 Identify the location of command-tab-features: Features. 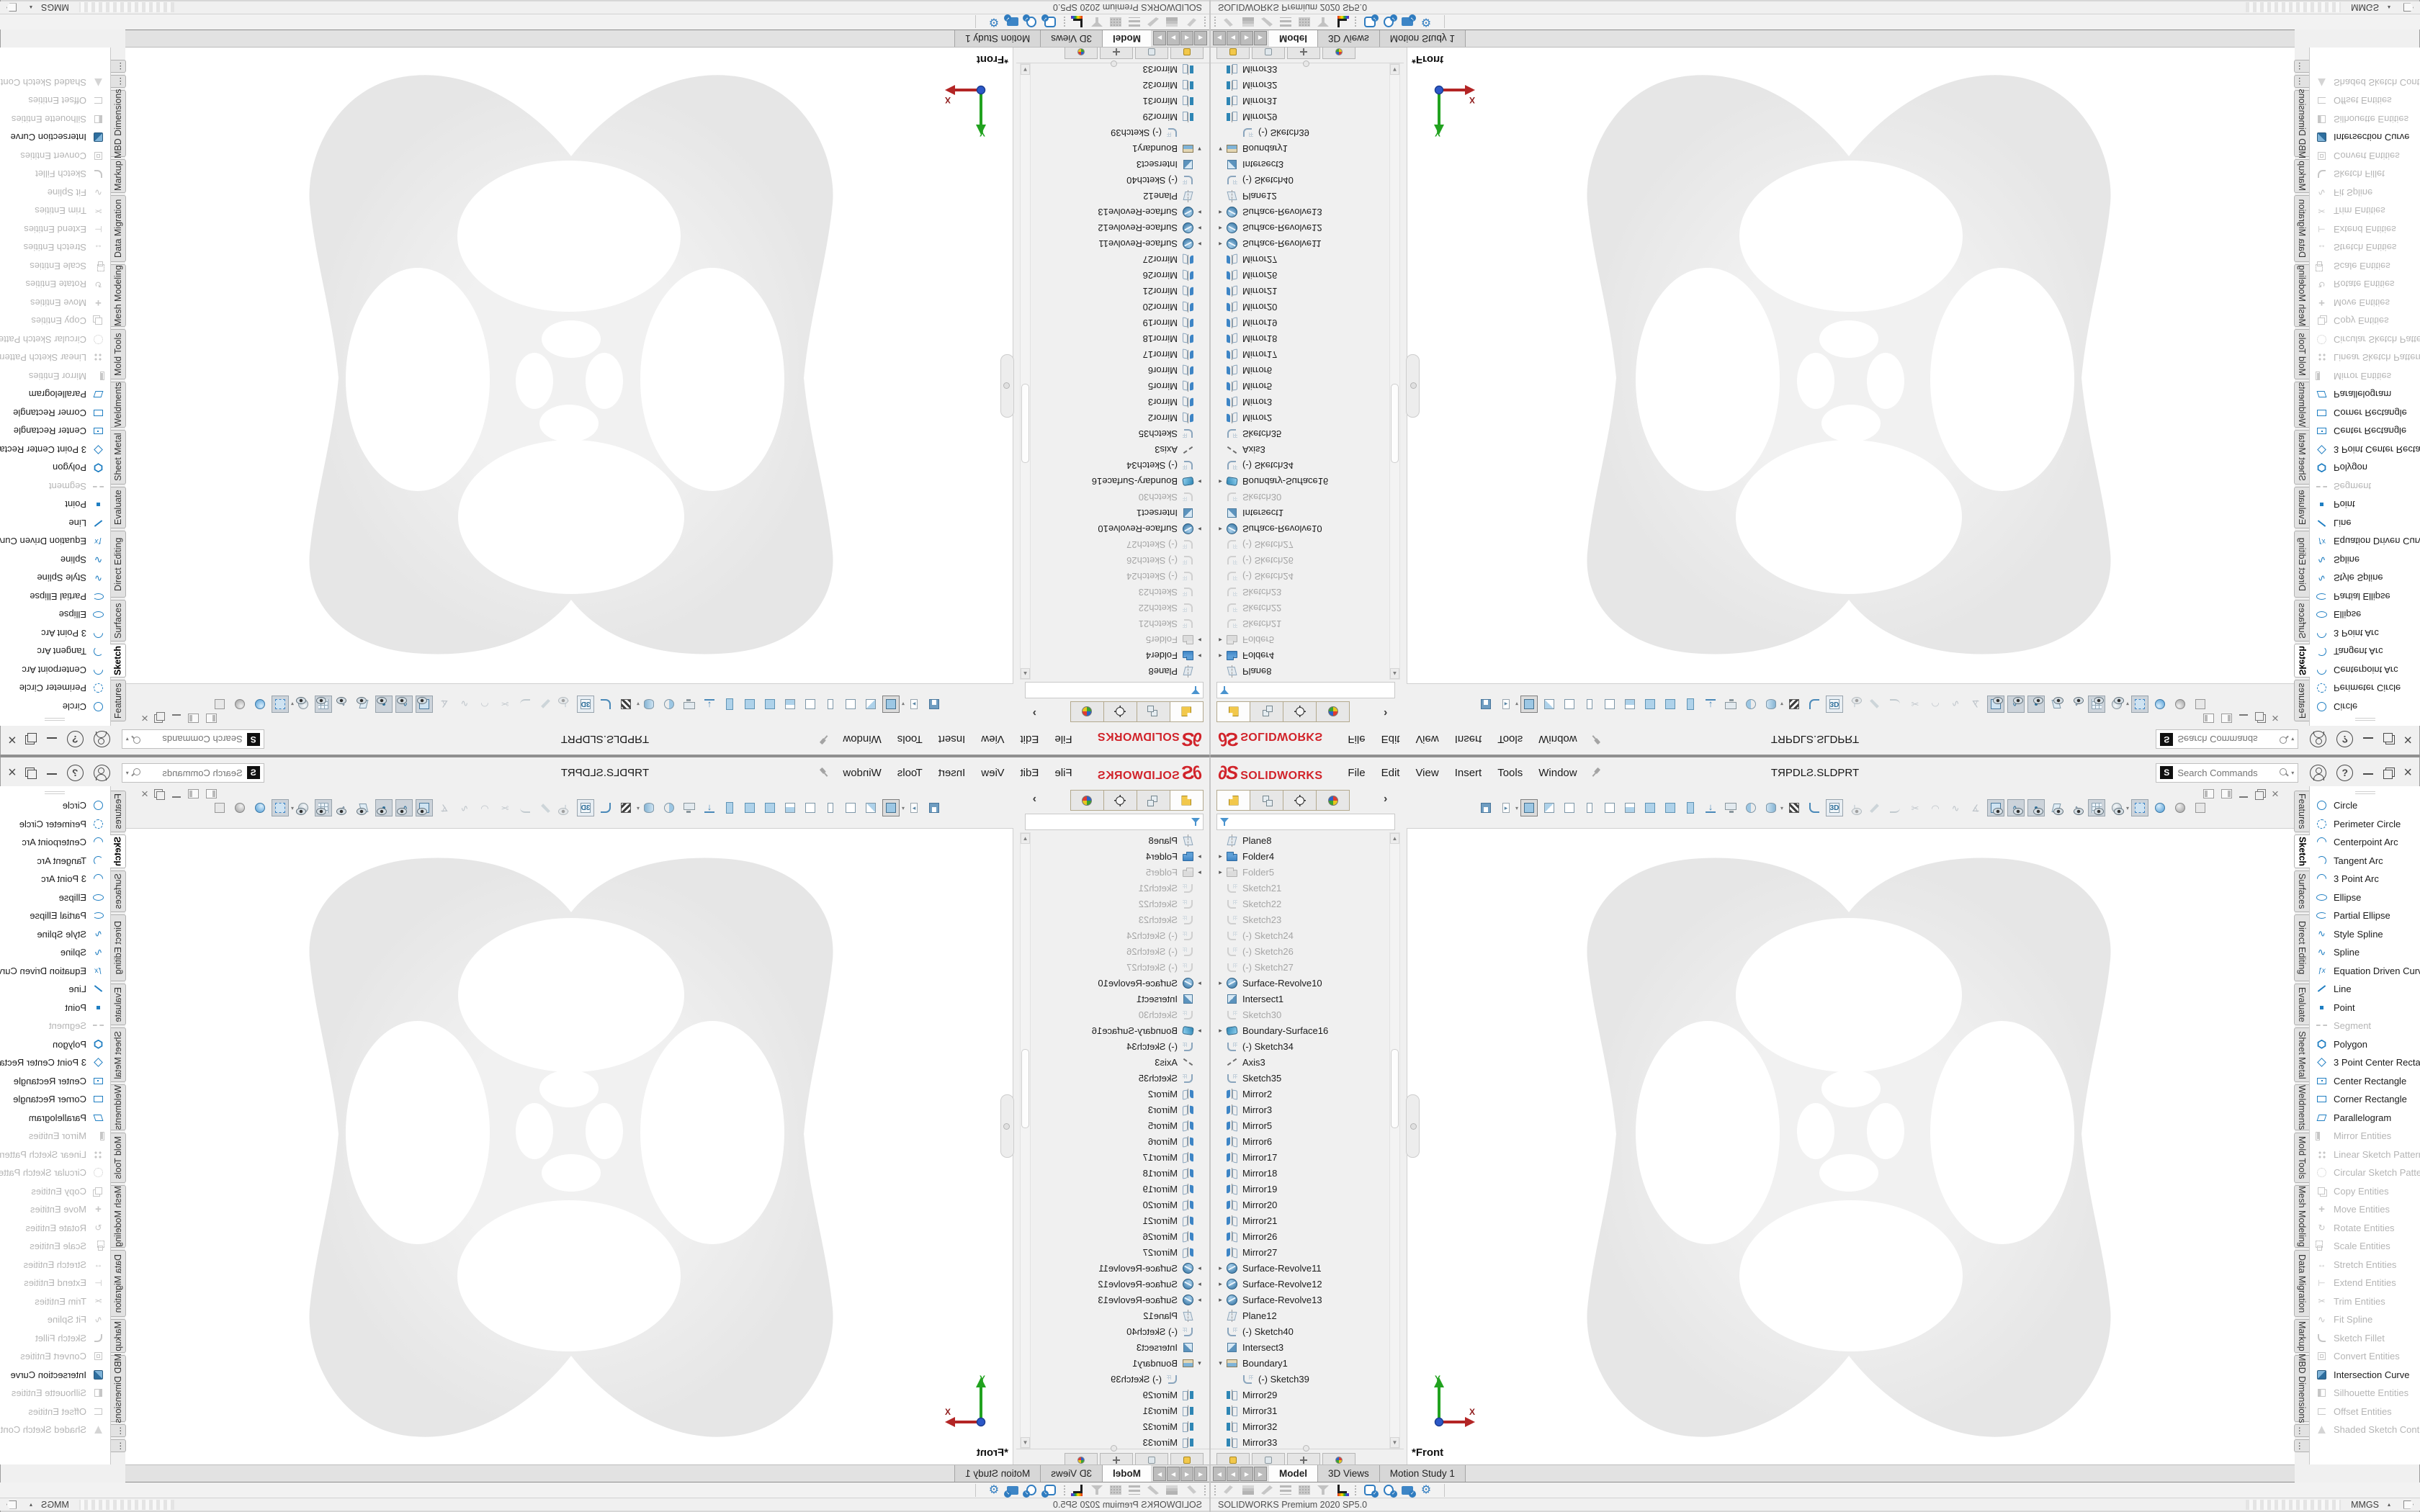
(2301, 811).